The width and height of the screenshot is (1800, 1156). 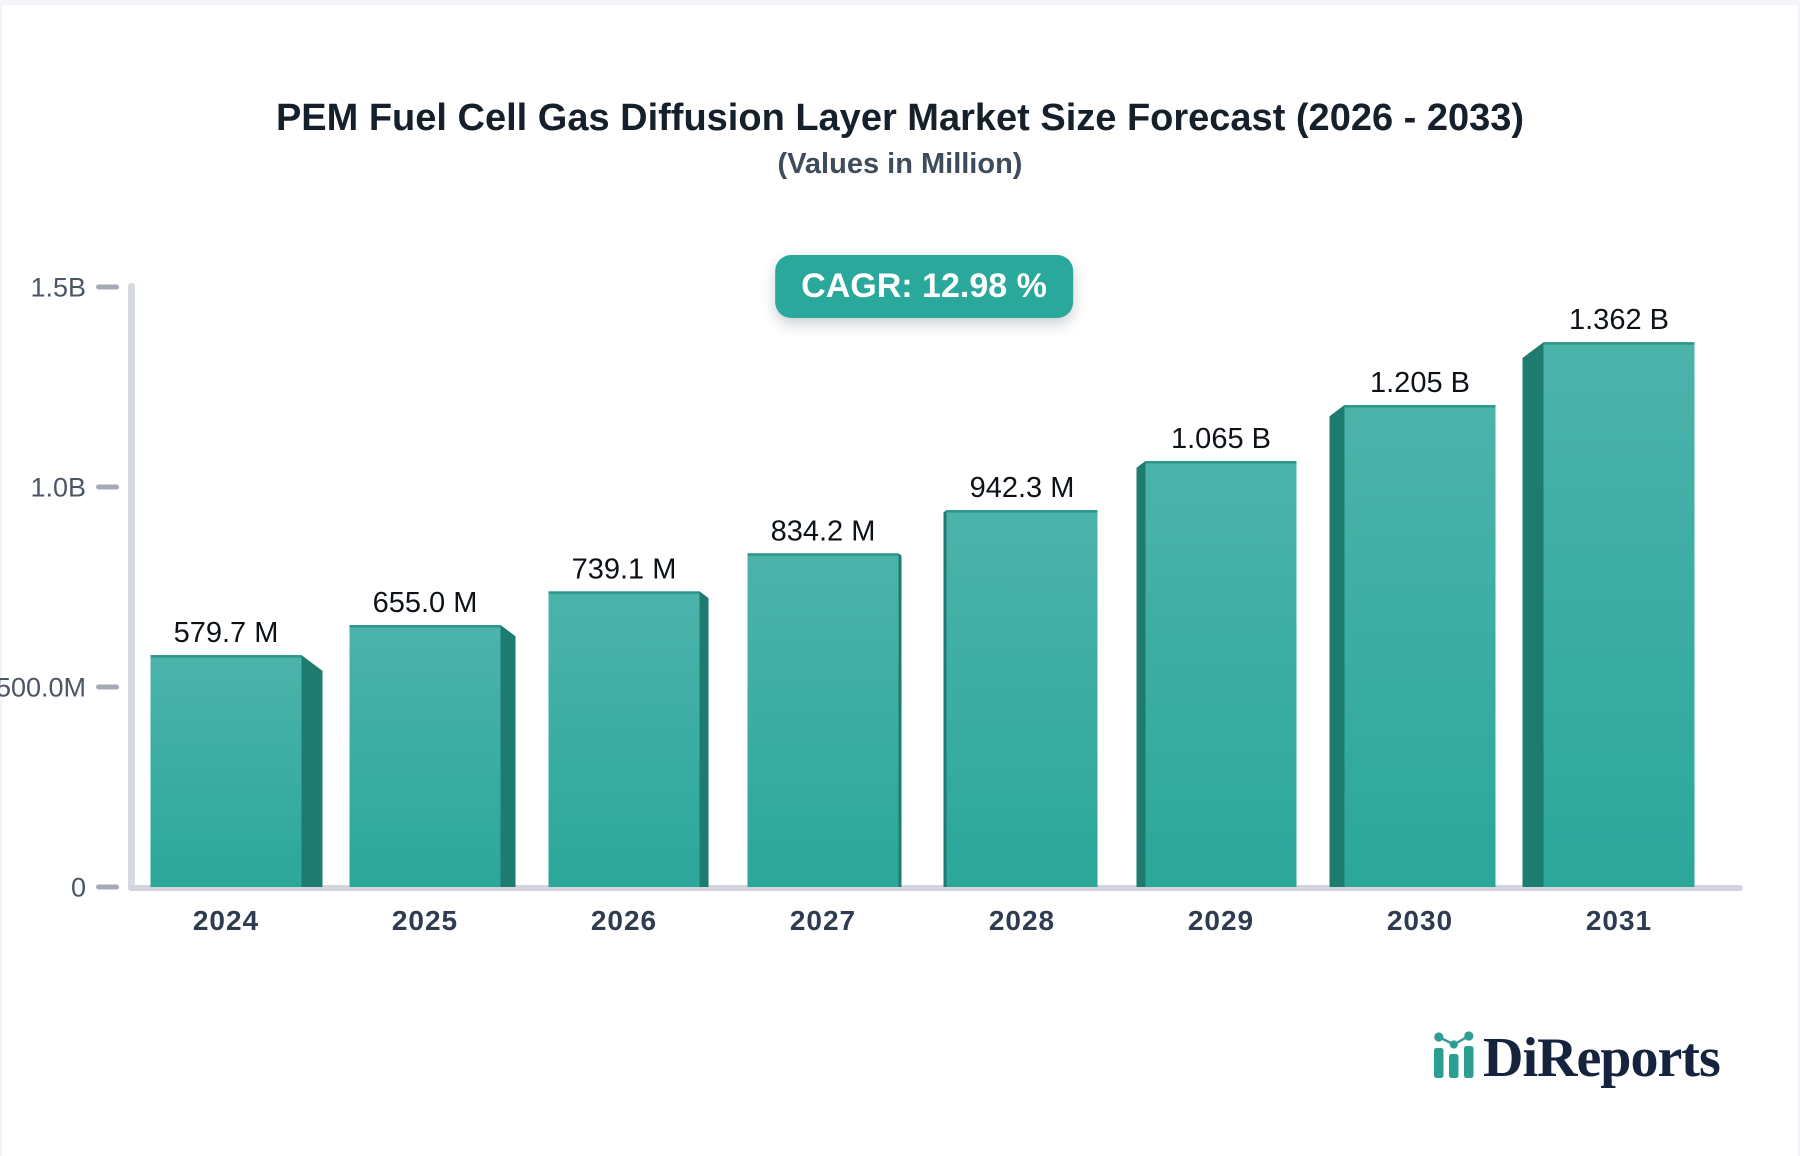 I want to click on y-tick-label: 500.0M, so click(x=43, y=688).